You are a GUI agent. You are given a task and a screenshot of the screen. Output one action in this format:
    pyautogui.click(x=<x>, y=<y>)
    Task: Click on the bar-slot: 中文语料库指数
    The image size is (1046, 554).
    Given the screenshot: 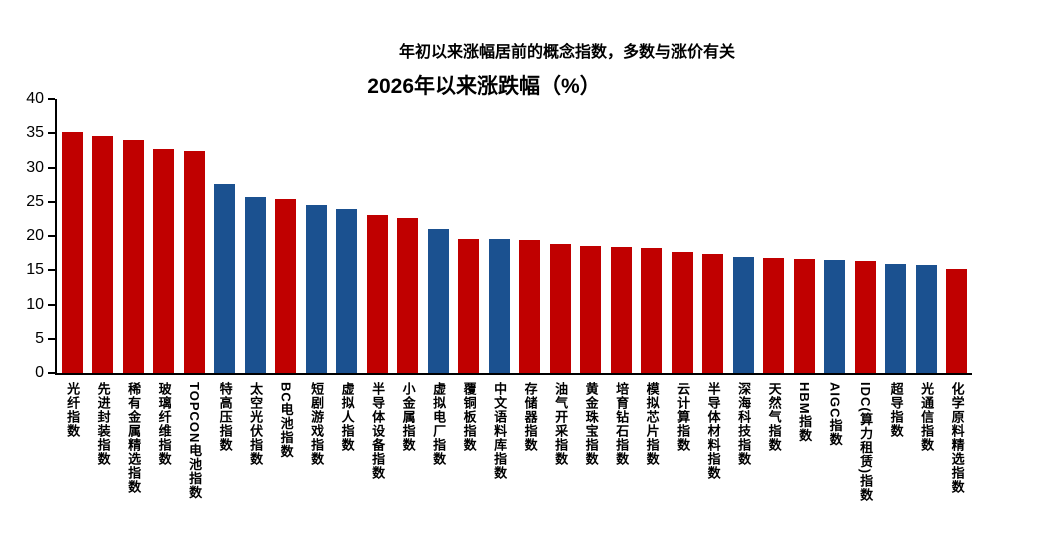 What is the action you would take?
    pyautogui.click(x=499, y=289)
    